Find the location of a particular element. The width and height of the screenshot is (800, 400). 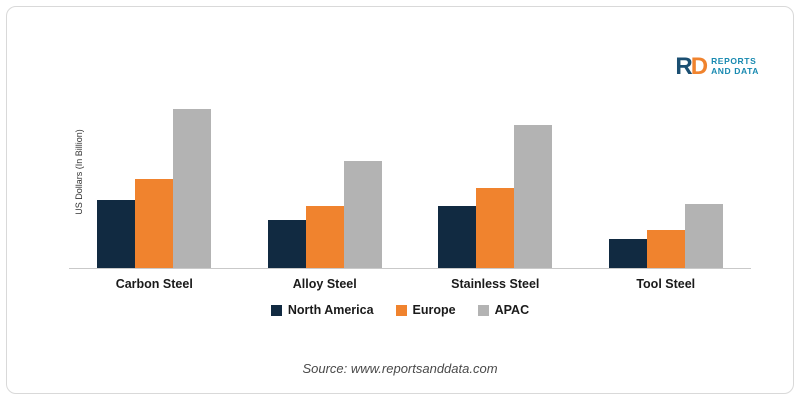

legend-swatch-north-america is located at coordinates (276, 310).